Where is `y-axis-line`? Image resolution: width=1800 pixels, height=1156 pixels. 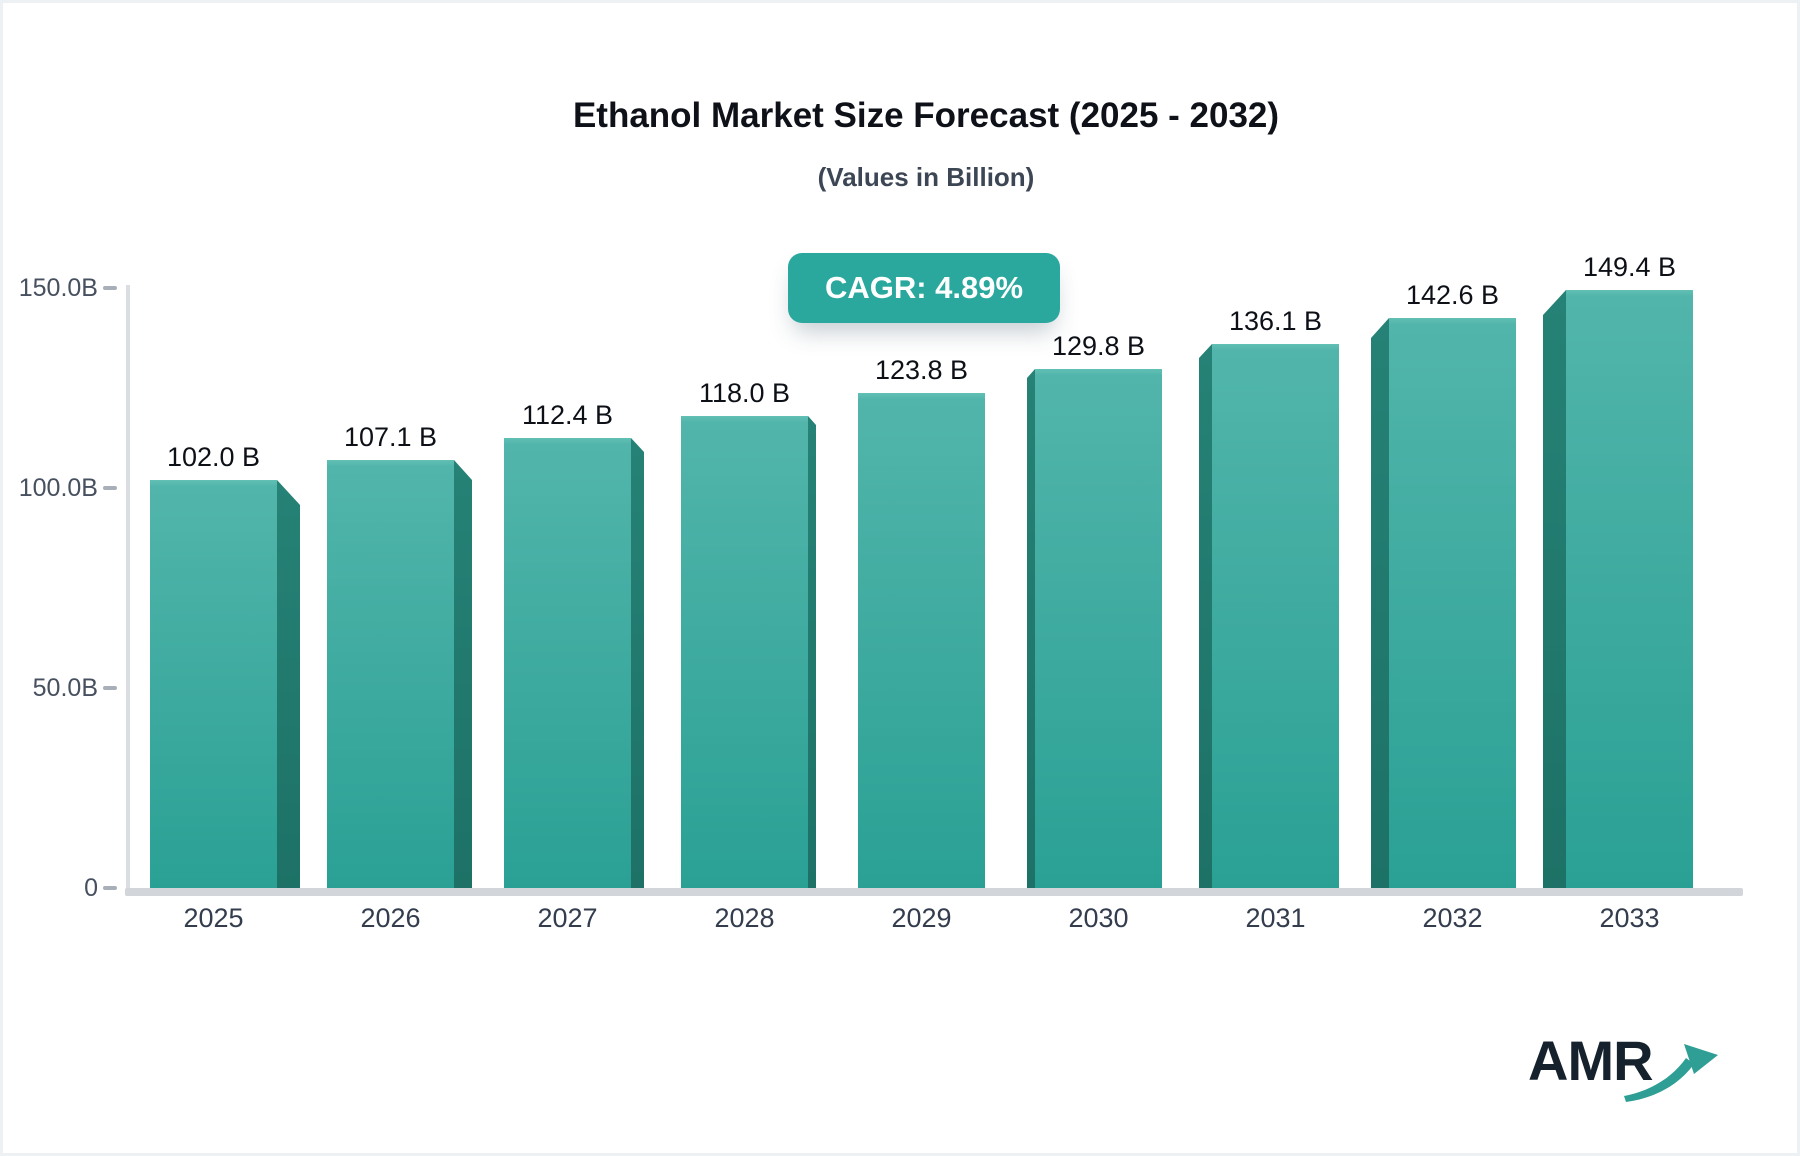 y-axis-line is located at coordinates (128, 590).